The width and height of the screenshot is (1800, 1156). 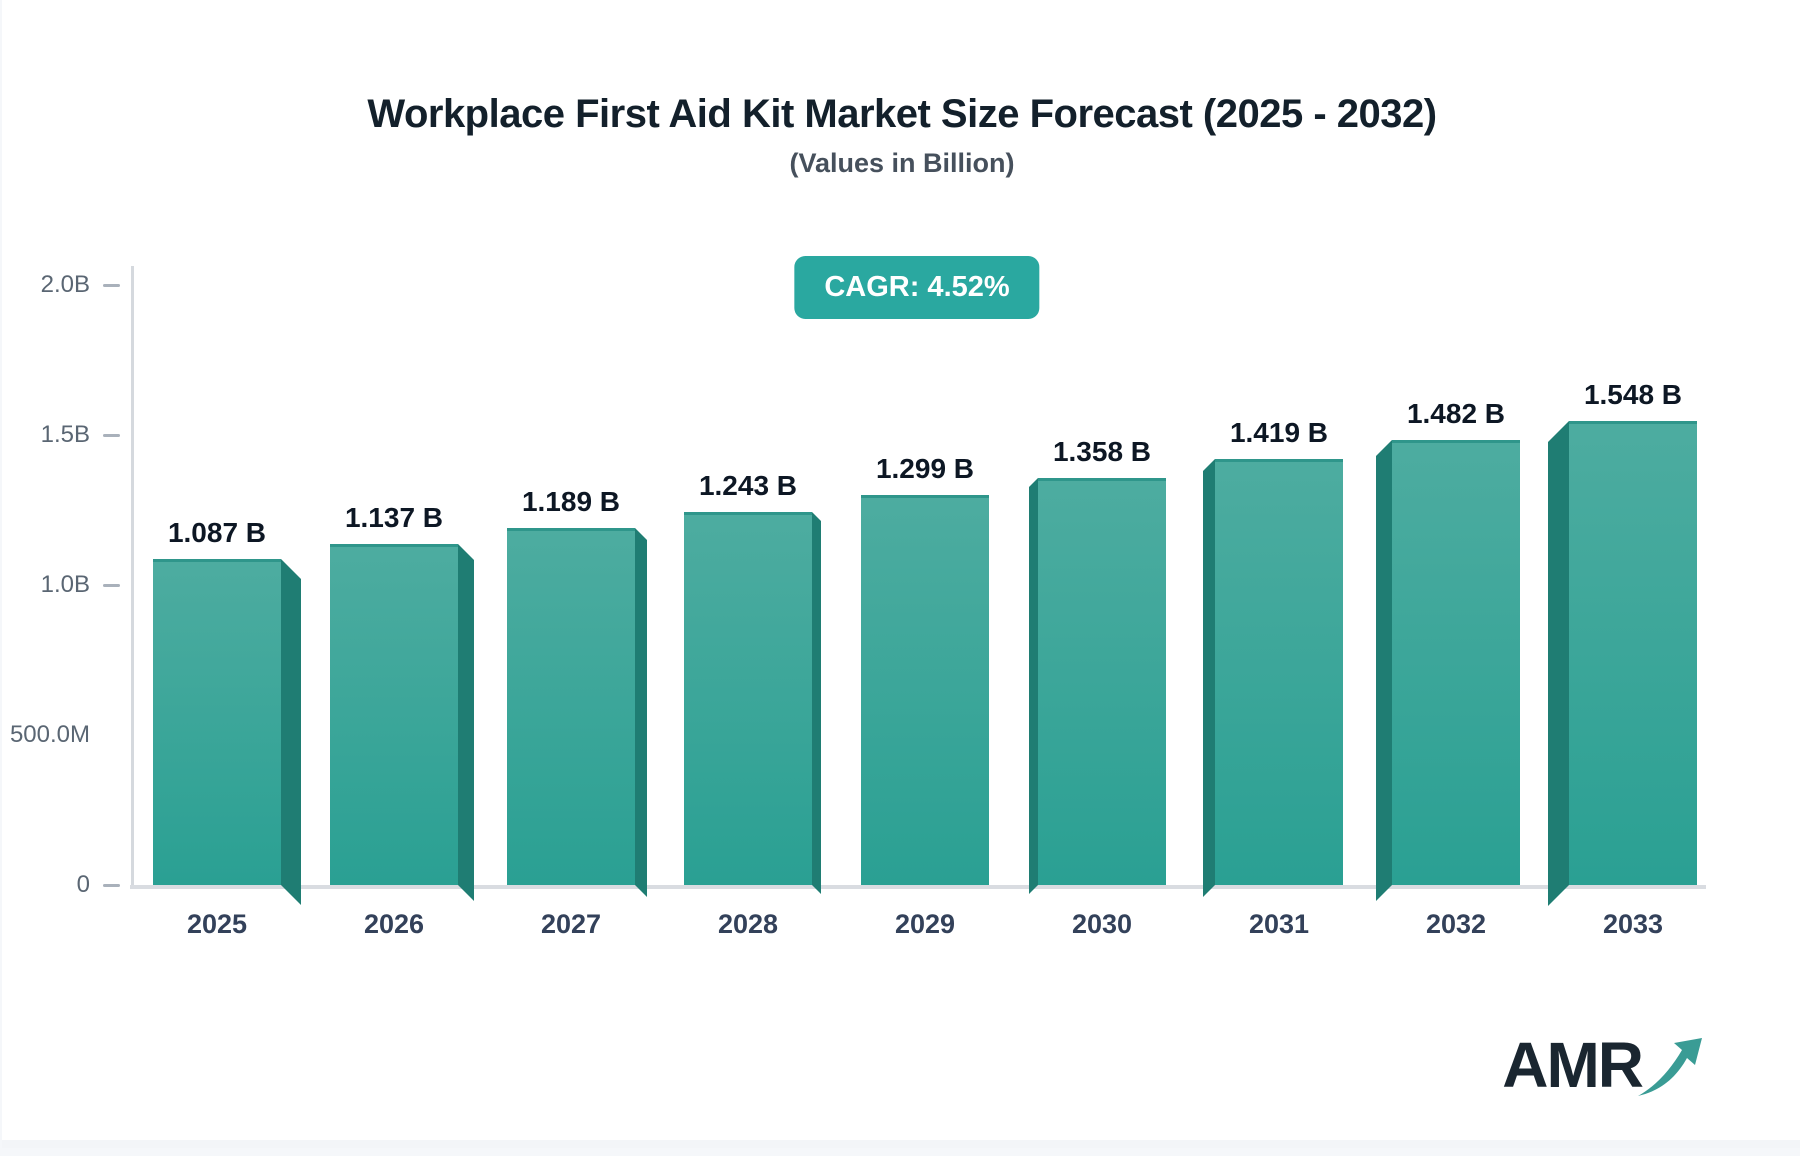 What do you see at coordinates (1573, 1065) in the screenshot?
I see `amr-logo-text: AMR` at bounding box center [1573, 1065].